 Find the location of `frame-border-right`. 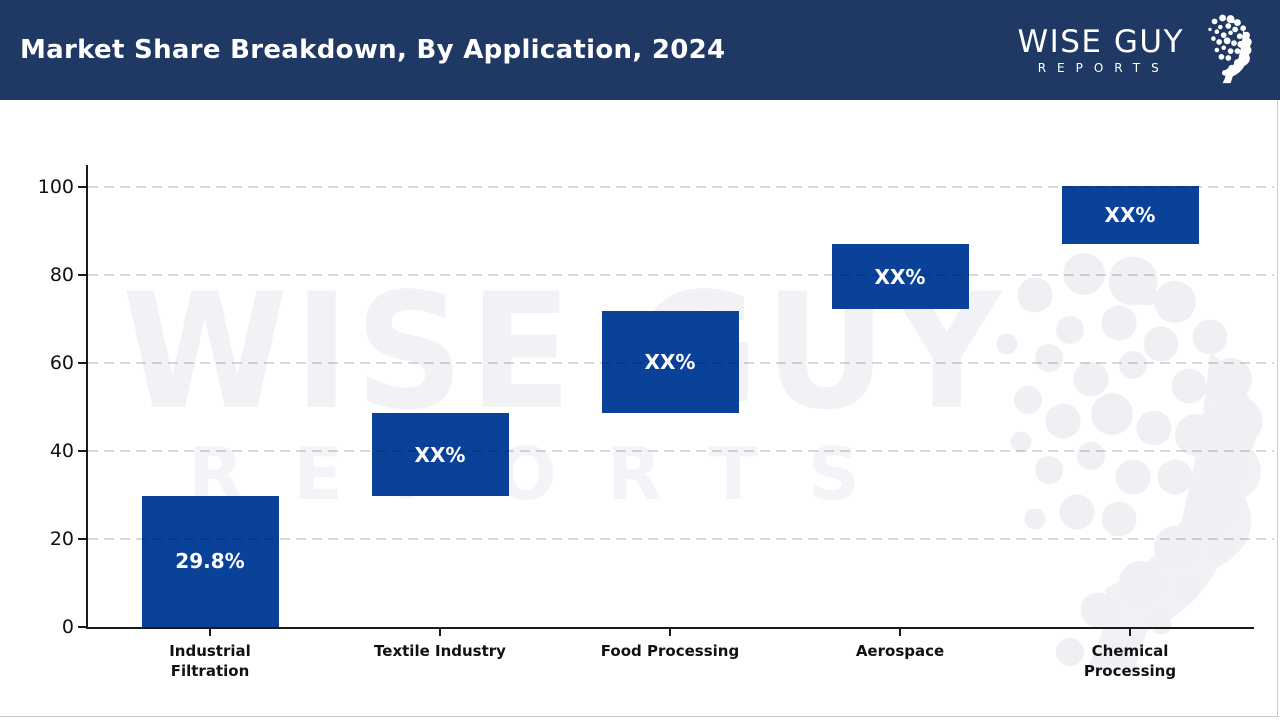

frame-border-right is located at coordinates (1277, 408).